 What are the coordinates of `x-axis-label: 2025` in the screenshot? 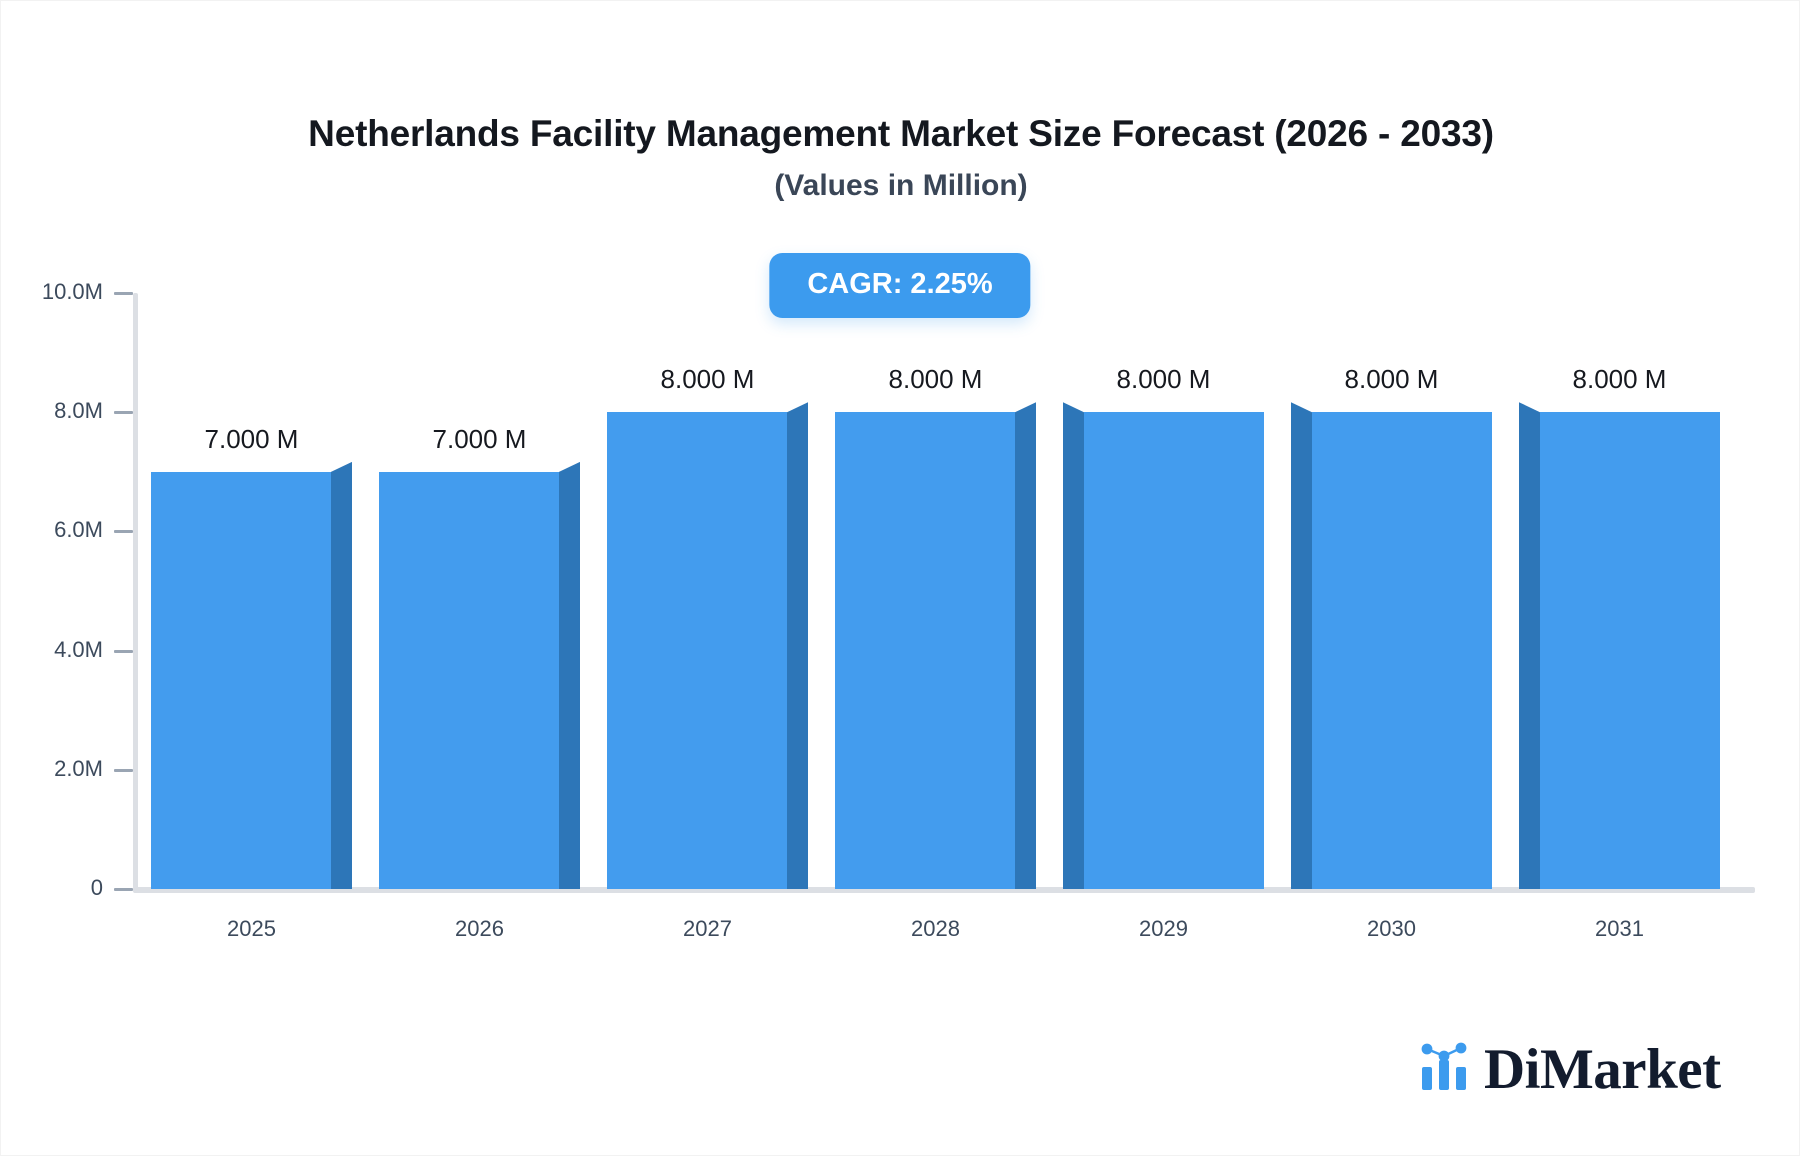 It's located at (251, 928).